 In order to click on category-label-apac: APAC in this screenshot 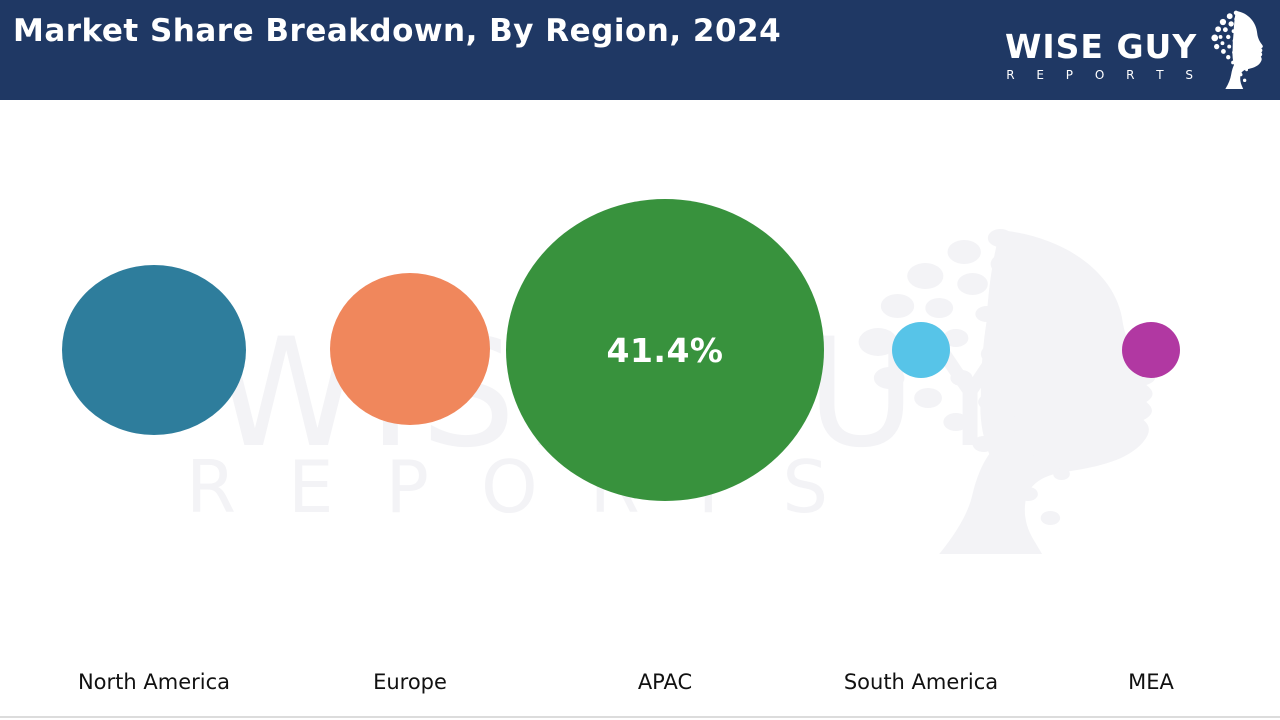, I will do `click(665, 682)`.